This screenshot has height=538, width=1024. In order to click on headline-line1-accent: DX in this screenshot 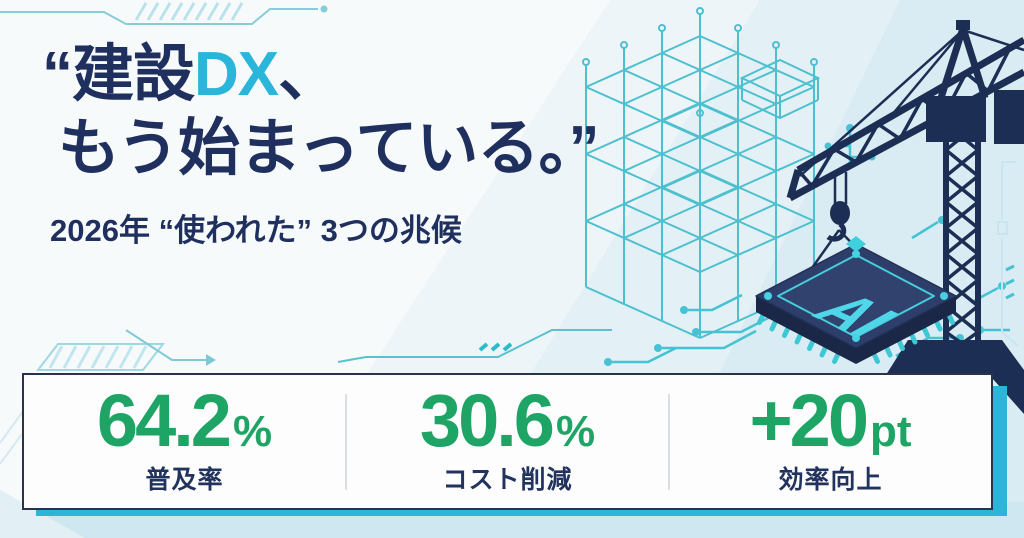, I will do `click(236, 74)`.